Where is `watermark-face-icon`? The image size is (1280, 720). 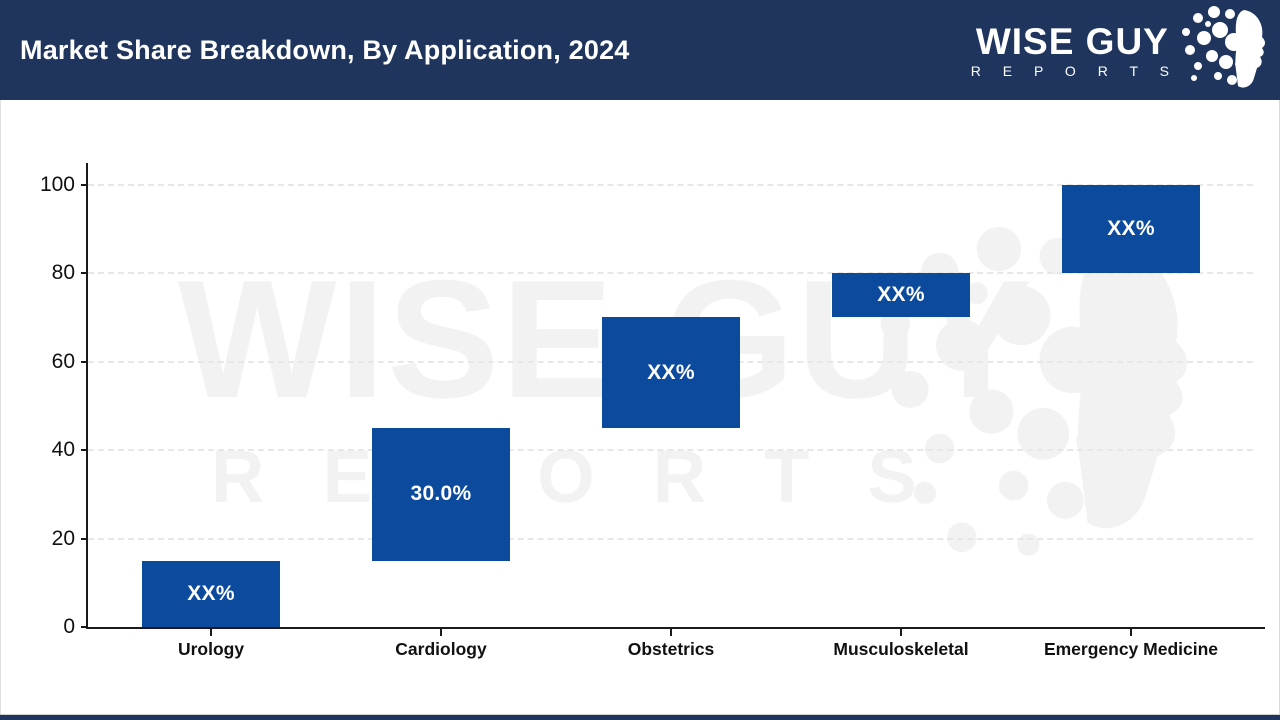 watermark-face-icon is located at coordinates (1021, 397).